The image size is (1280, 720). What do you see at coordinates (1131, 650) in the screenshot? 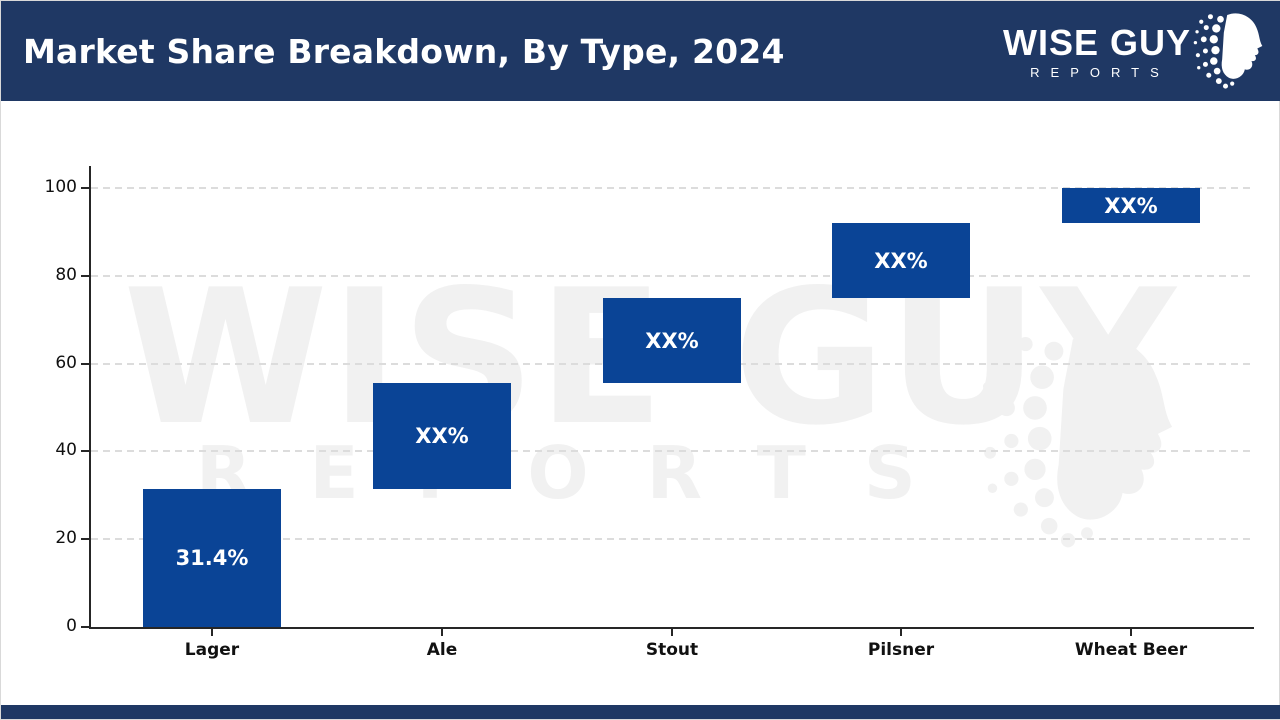
I see `x-category-label-wheat-beer: Wheat Beer` at bounding box center [1131, 650].